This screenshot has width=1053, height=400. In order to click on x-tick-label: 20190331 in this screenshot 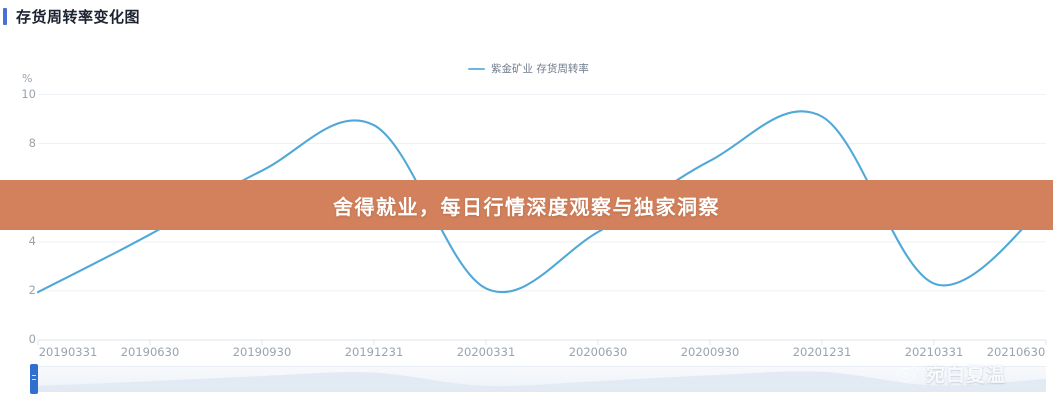, I will do `click(68, 352)`.